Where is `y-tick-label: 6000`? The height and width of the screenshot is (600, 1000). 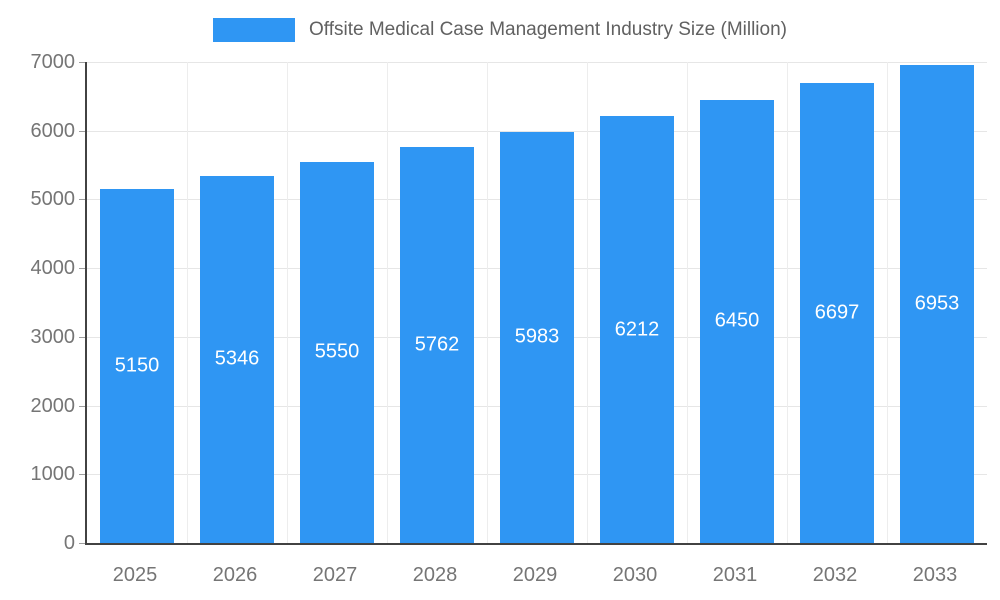
y-tick-label: 6000 is located at coordinates (53, 130).